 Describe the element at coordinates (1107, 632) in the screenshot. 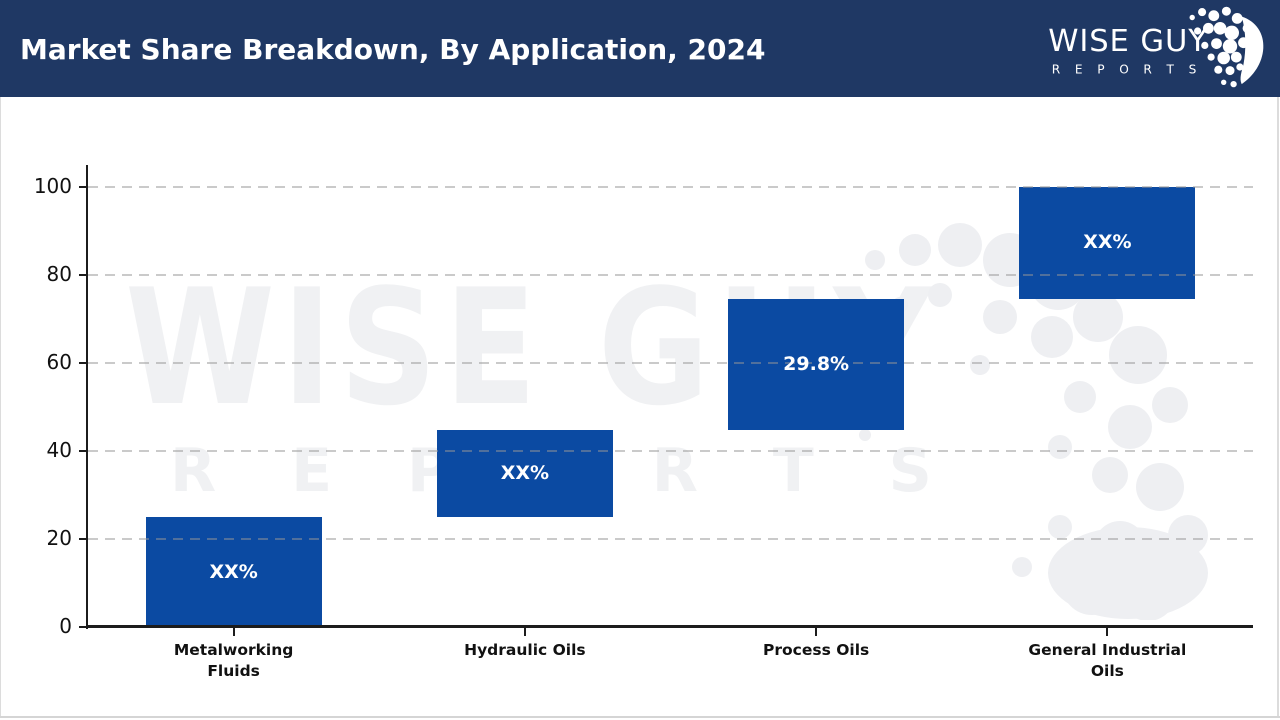

I see `x-tick-general-industrial-oils` at that location.